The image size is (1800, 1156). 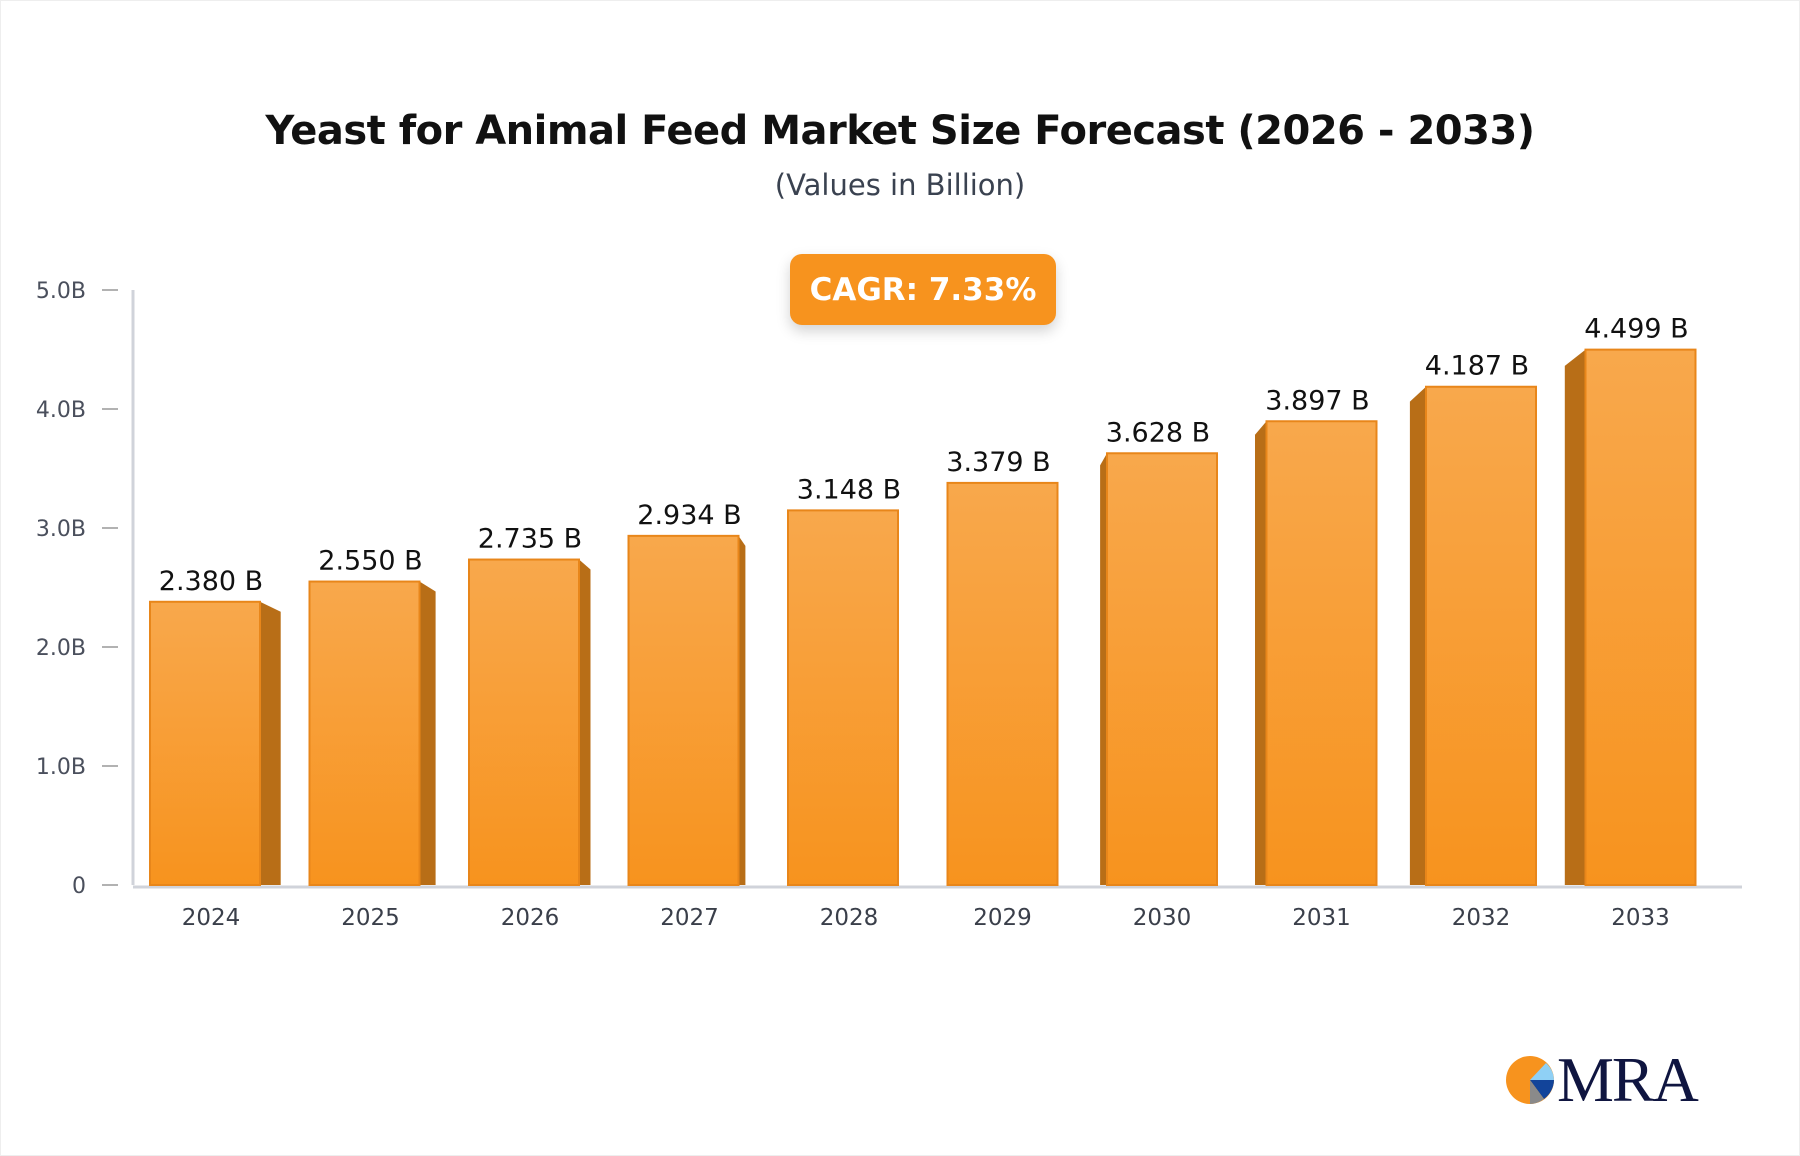 I want to click on bar-2026, so click(x=524, y=722).